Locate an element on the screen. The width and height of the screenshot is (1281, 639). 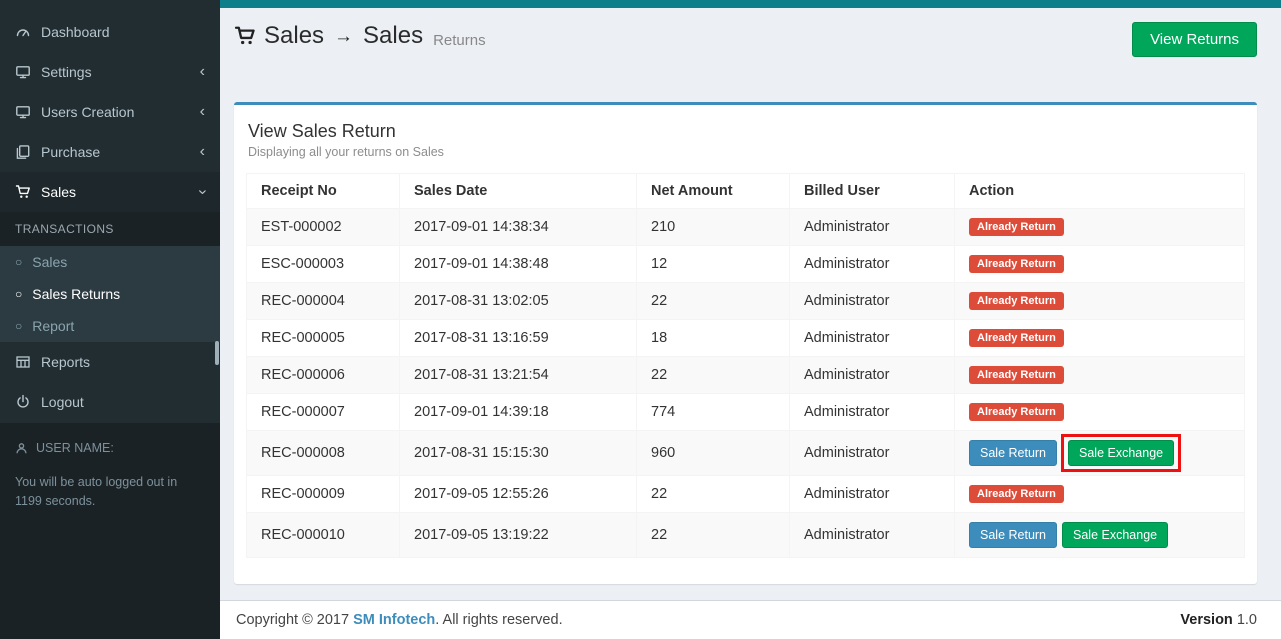
cell-net-amount: 12 is located at coordinates (713, 264).